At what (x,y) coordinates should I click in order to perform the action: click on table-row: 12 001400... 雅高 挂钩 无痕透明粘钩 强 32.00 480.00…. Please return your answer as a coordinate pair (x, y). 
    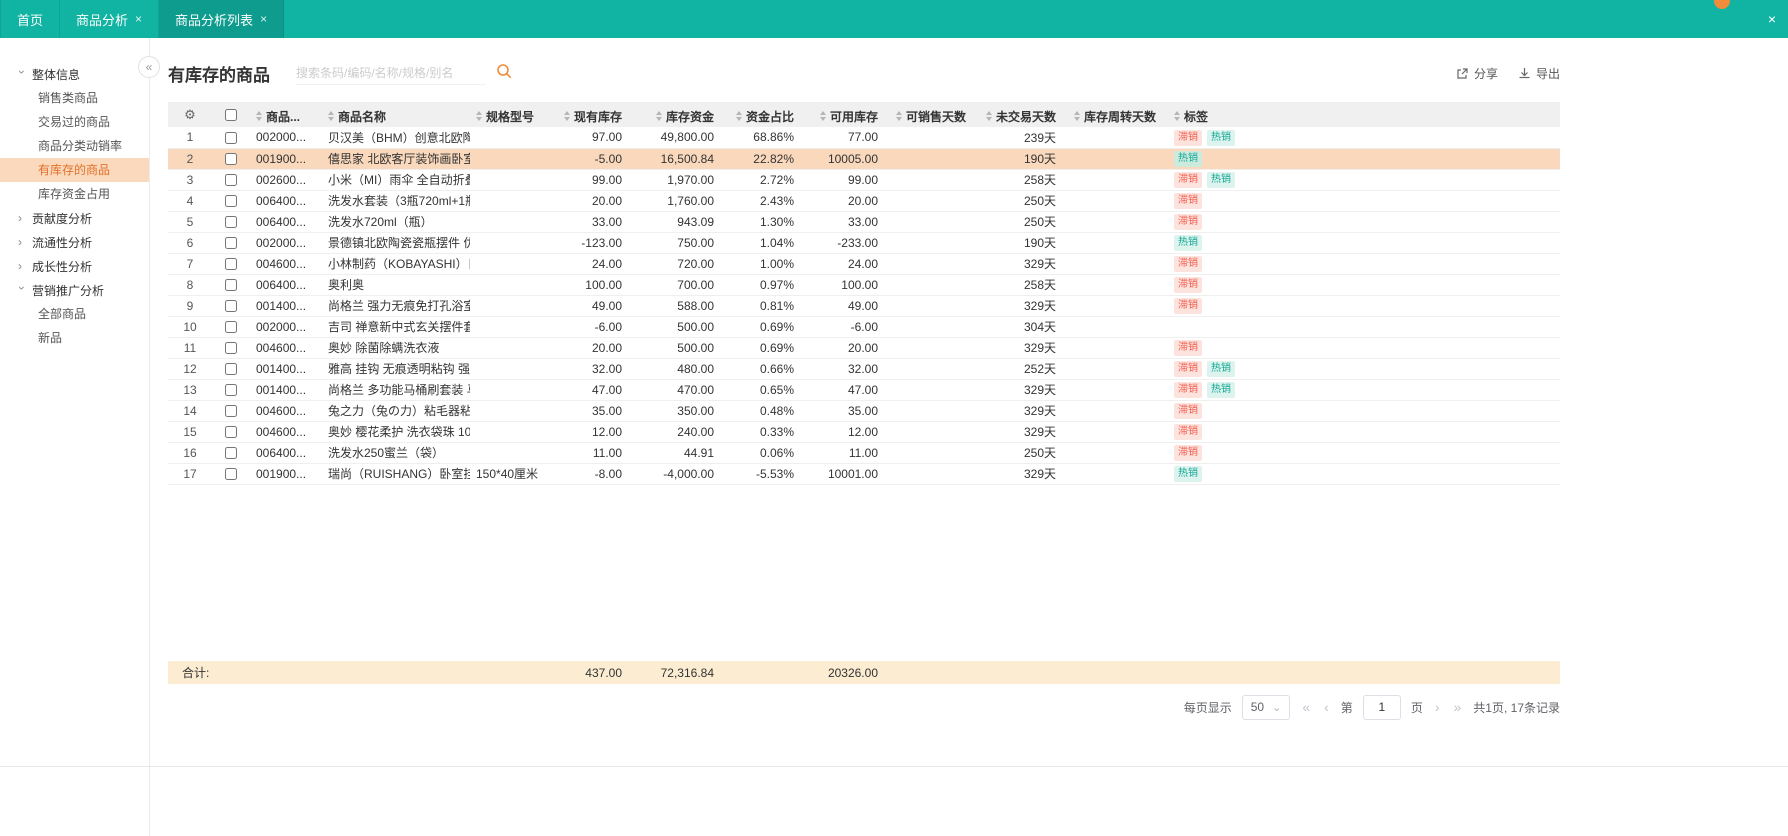
    Looking at the image, I should click on (864, 369).